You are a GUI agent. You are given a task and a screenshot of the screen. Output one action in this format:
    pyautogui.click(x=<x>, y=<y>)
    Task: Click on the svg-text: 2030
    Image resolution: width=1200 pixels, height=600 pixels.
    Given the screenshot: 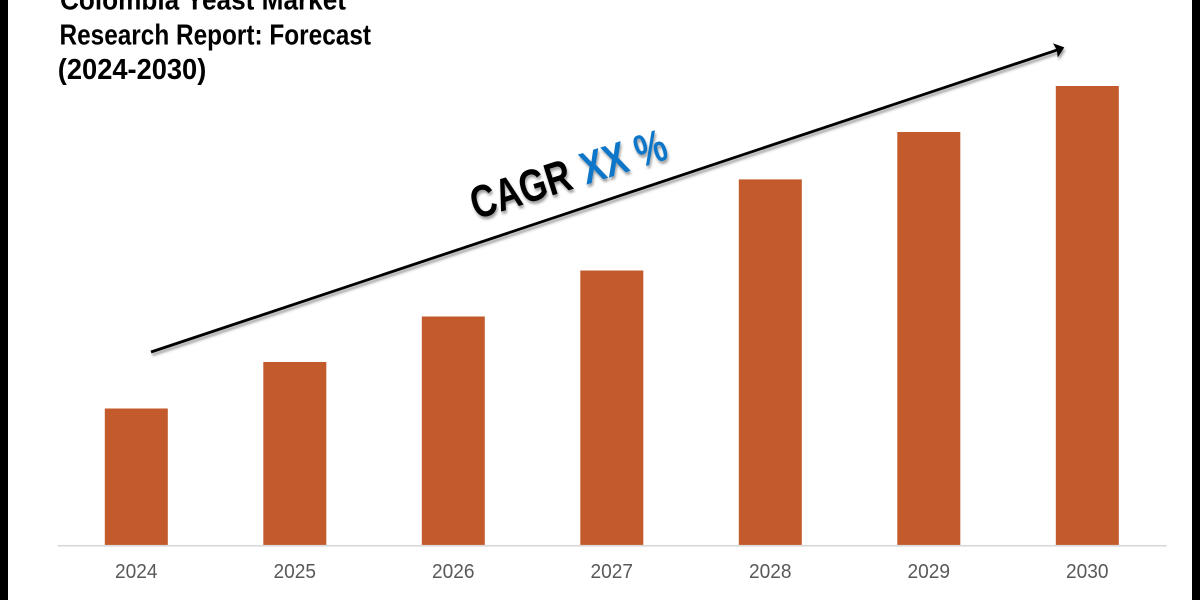 What is the action you would take?
    pyautogui.click(x=1087, y=572)
    